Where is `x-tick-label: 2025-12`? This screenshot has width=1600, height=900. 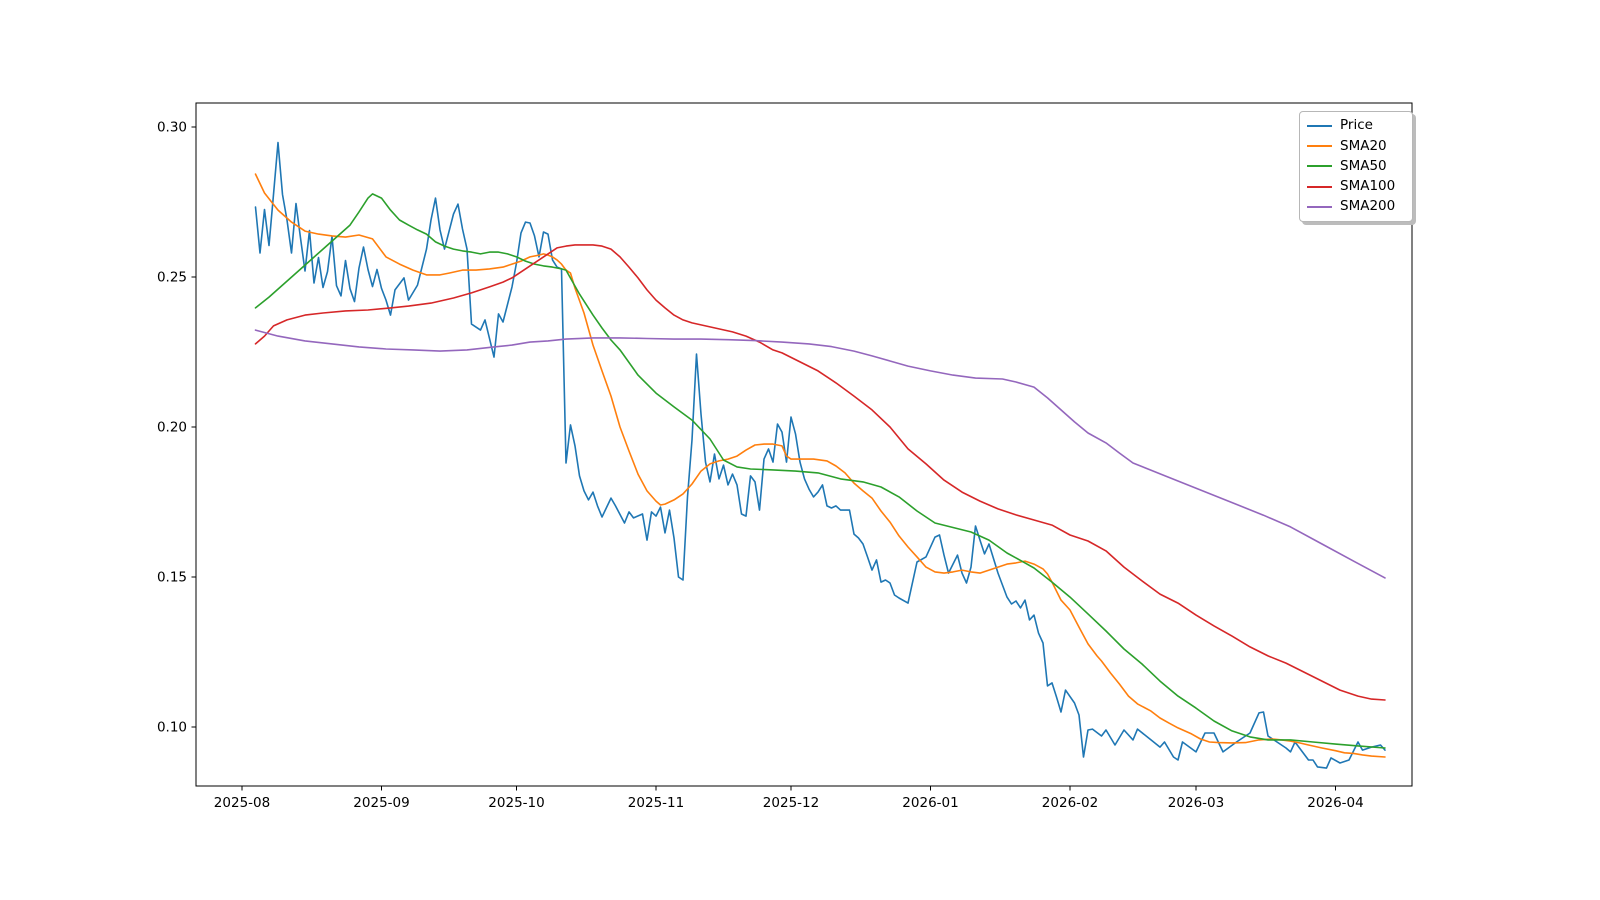 x-tick-label: 2025-12 is located at coordinates (791, 803).